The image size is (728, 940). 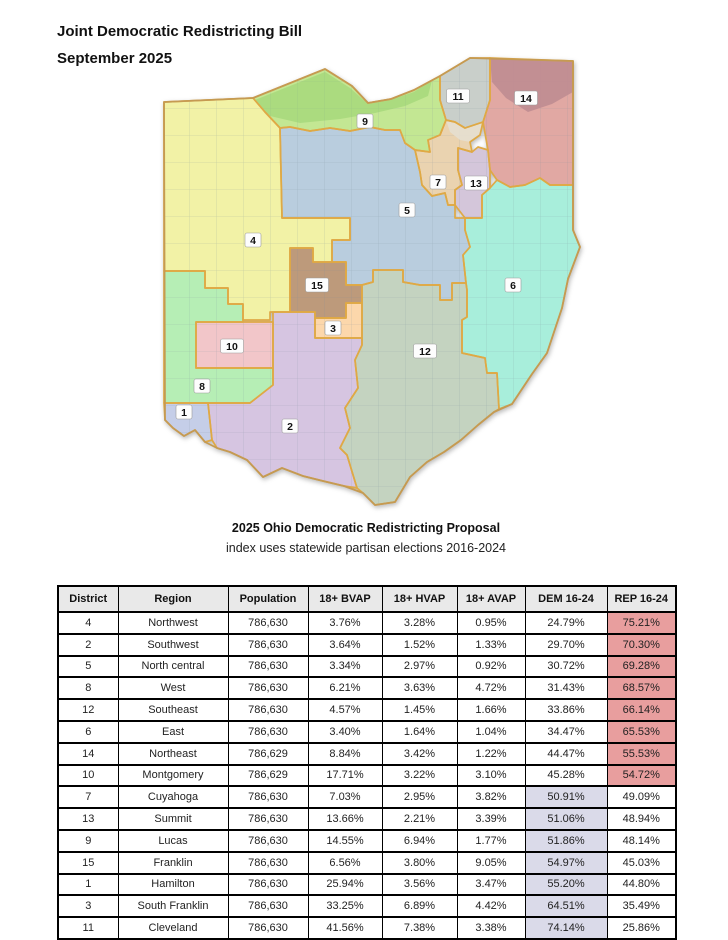 What do you see at coordinates (88, 819) in the screenshot?
I see `cell: 13` at bounding box center [88, 819].